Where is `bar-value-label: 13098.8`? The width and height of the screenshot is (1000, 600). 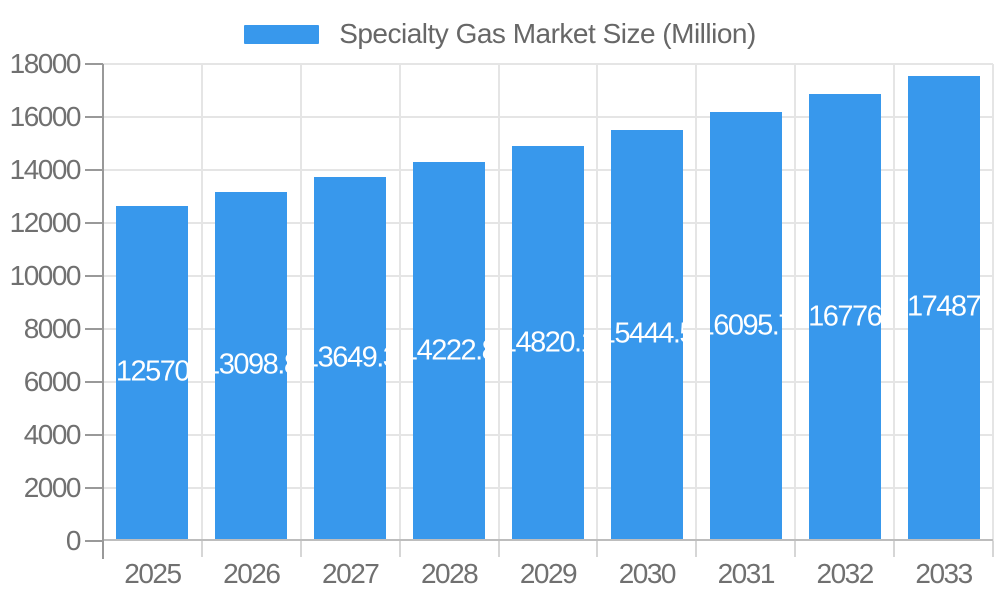 bar-value-label: 13098.8 is located at coordinates (251, 364).